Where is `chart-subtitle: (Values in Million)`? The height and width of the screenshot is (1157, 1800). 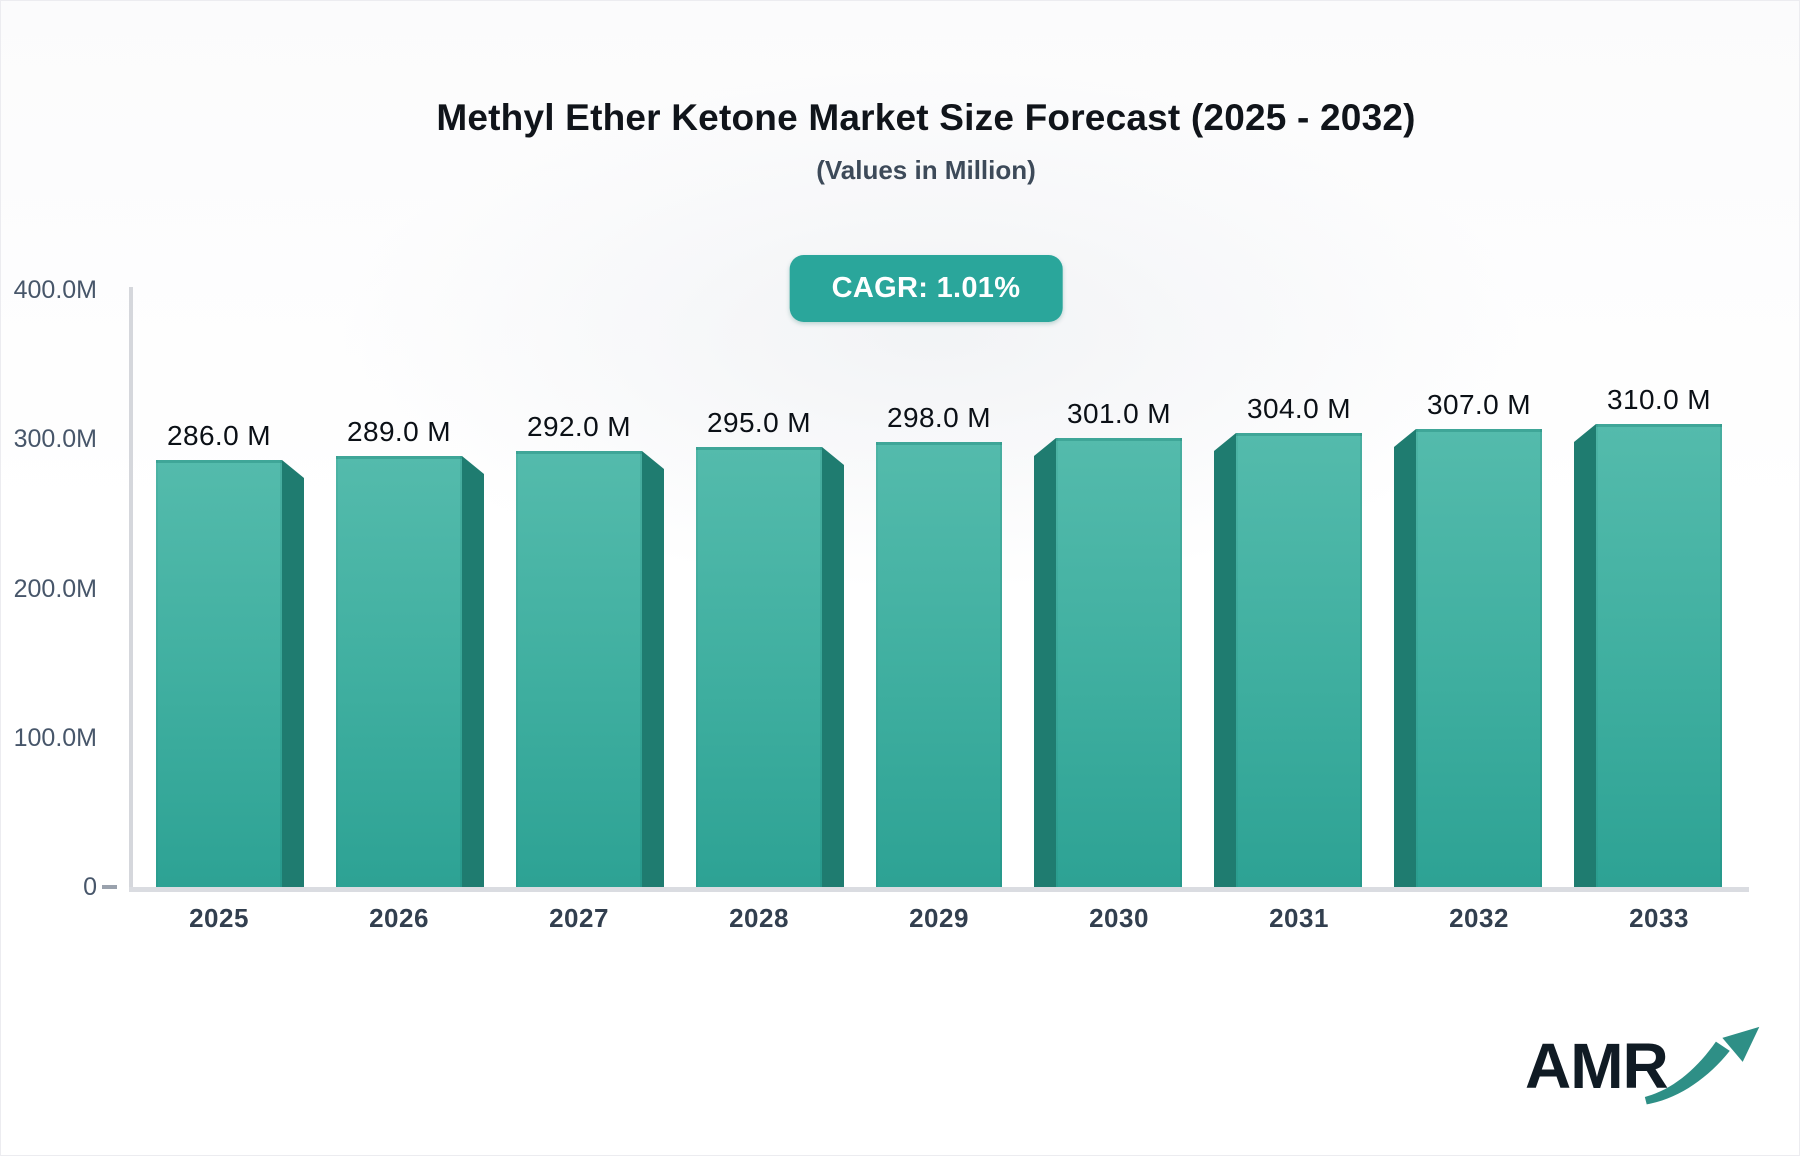 chart-subtitle: (Values in Million) is located at coordinates (926, 170).